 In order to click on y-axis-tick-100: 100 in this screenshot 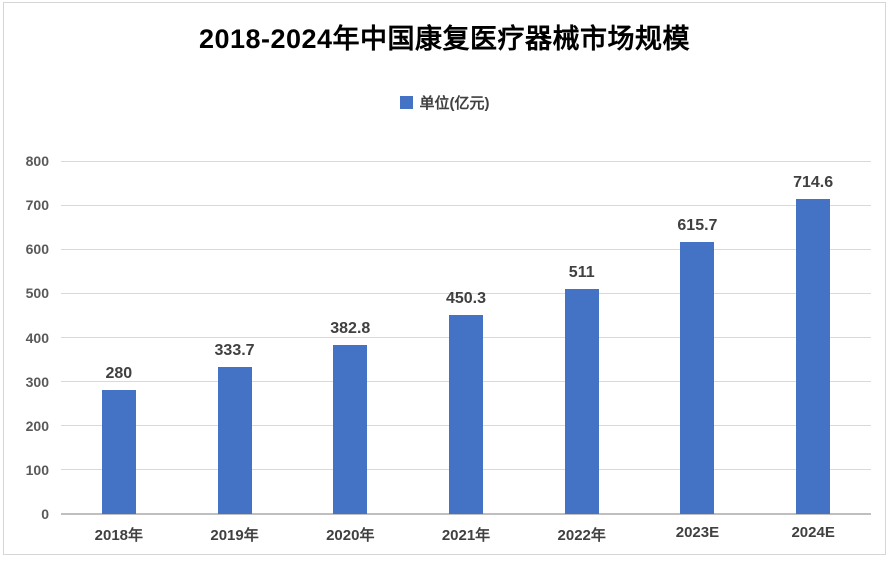, I will do `click(37, 469)`.